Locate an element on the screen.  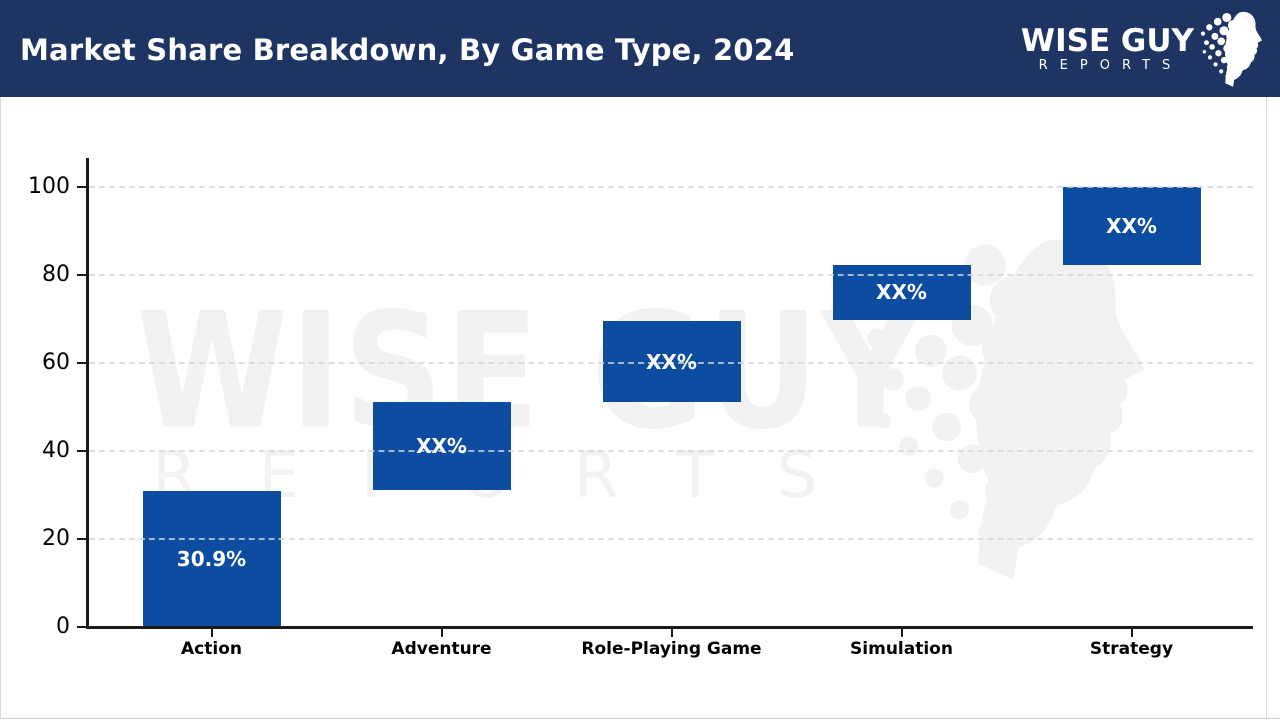
y-tick-label-0: 0 is located at coordinates (63, 626).